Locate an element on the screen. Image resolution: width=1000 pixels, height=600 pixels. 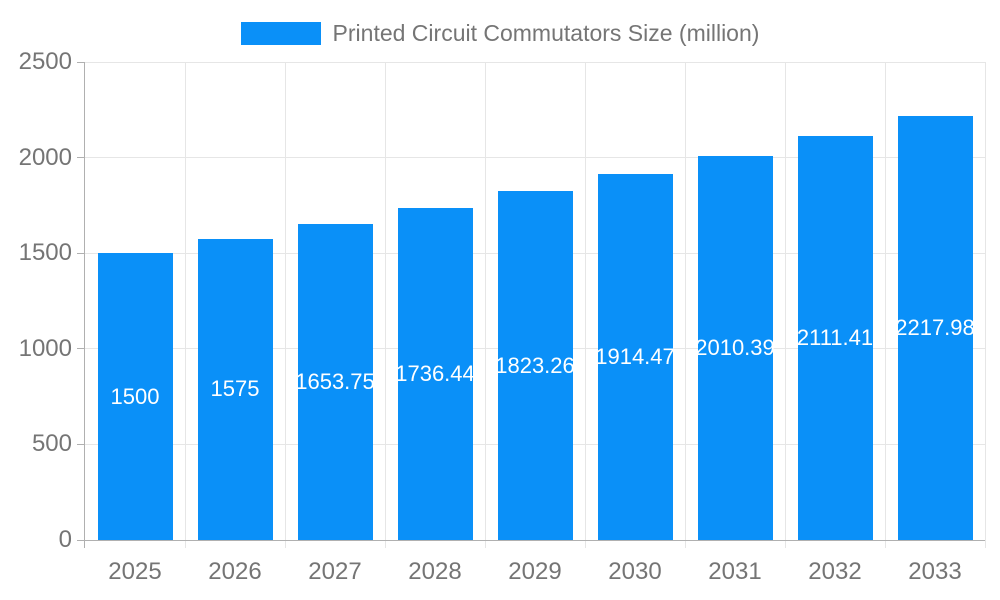
y-axis-tick-label: 1000 is located at coordinates (45, 348).